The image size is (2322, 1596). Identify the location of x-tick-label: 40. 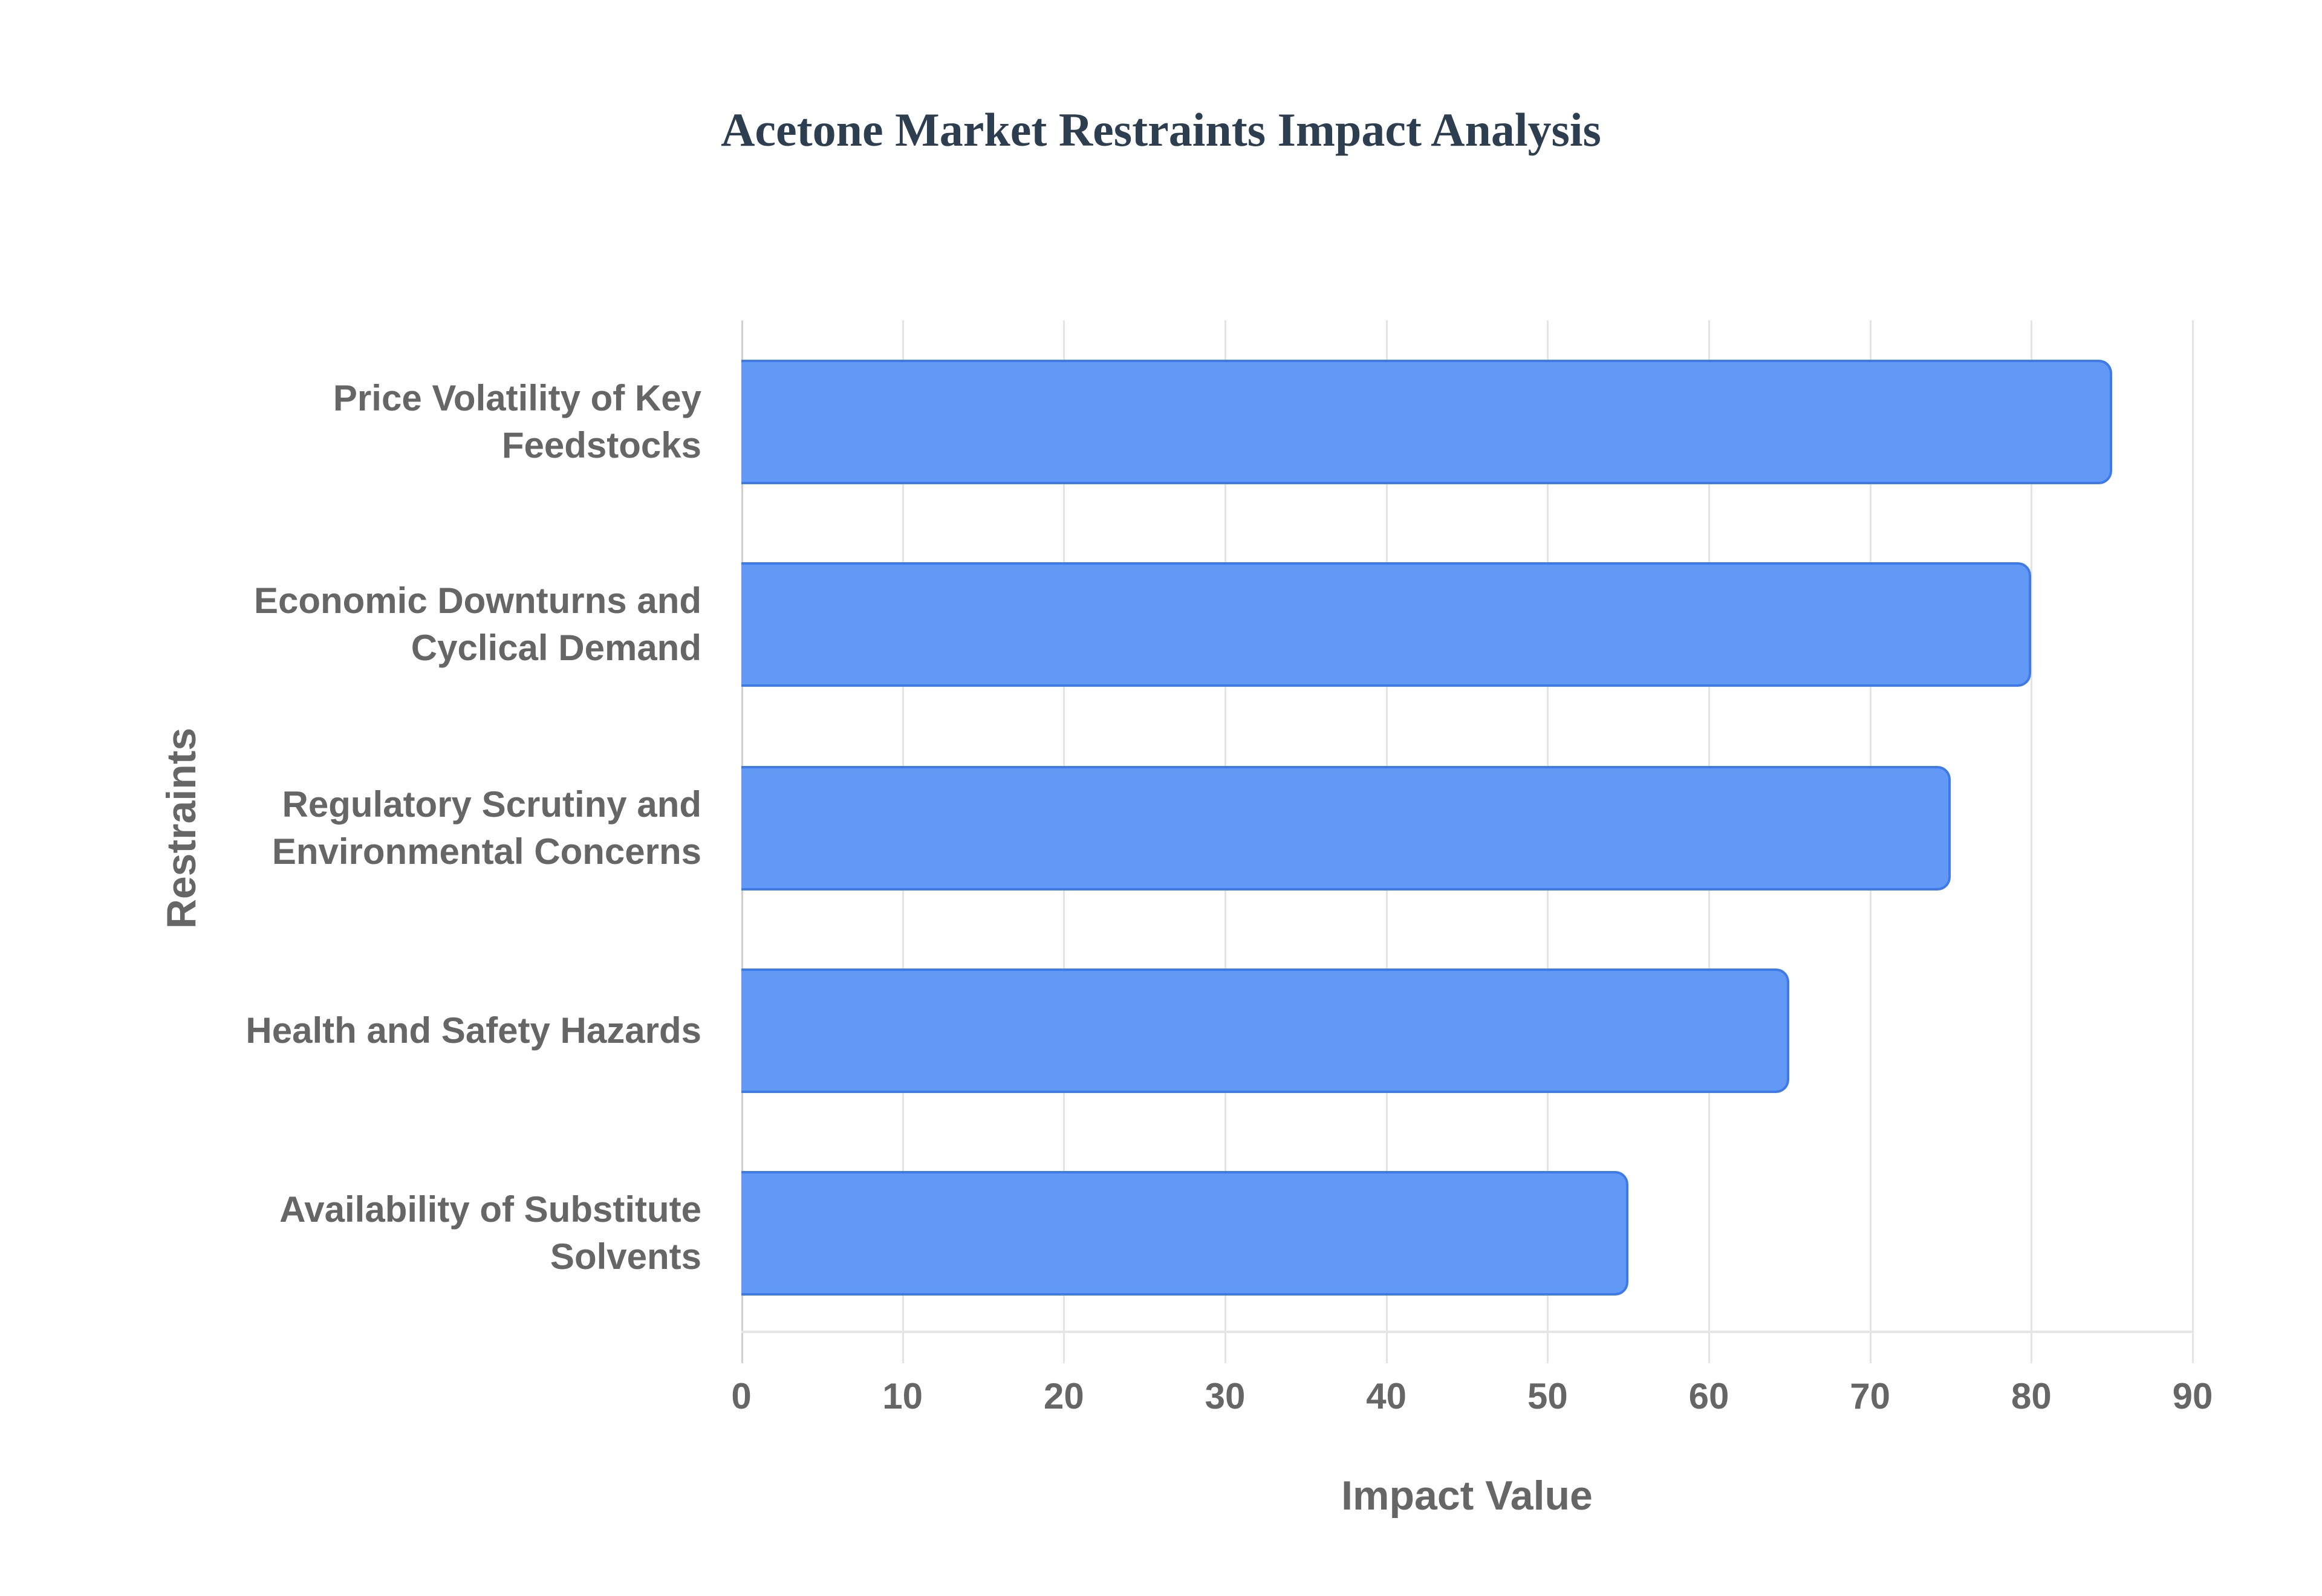
(1386, 1396).